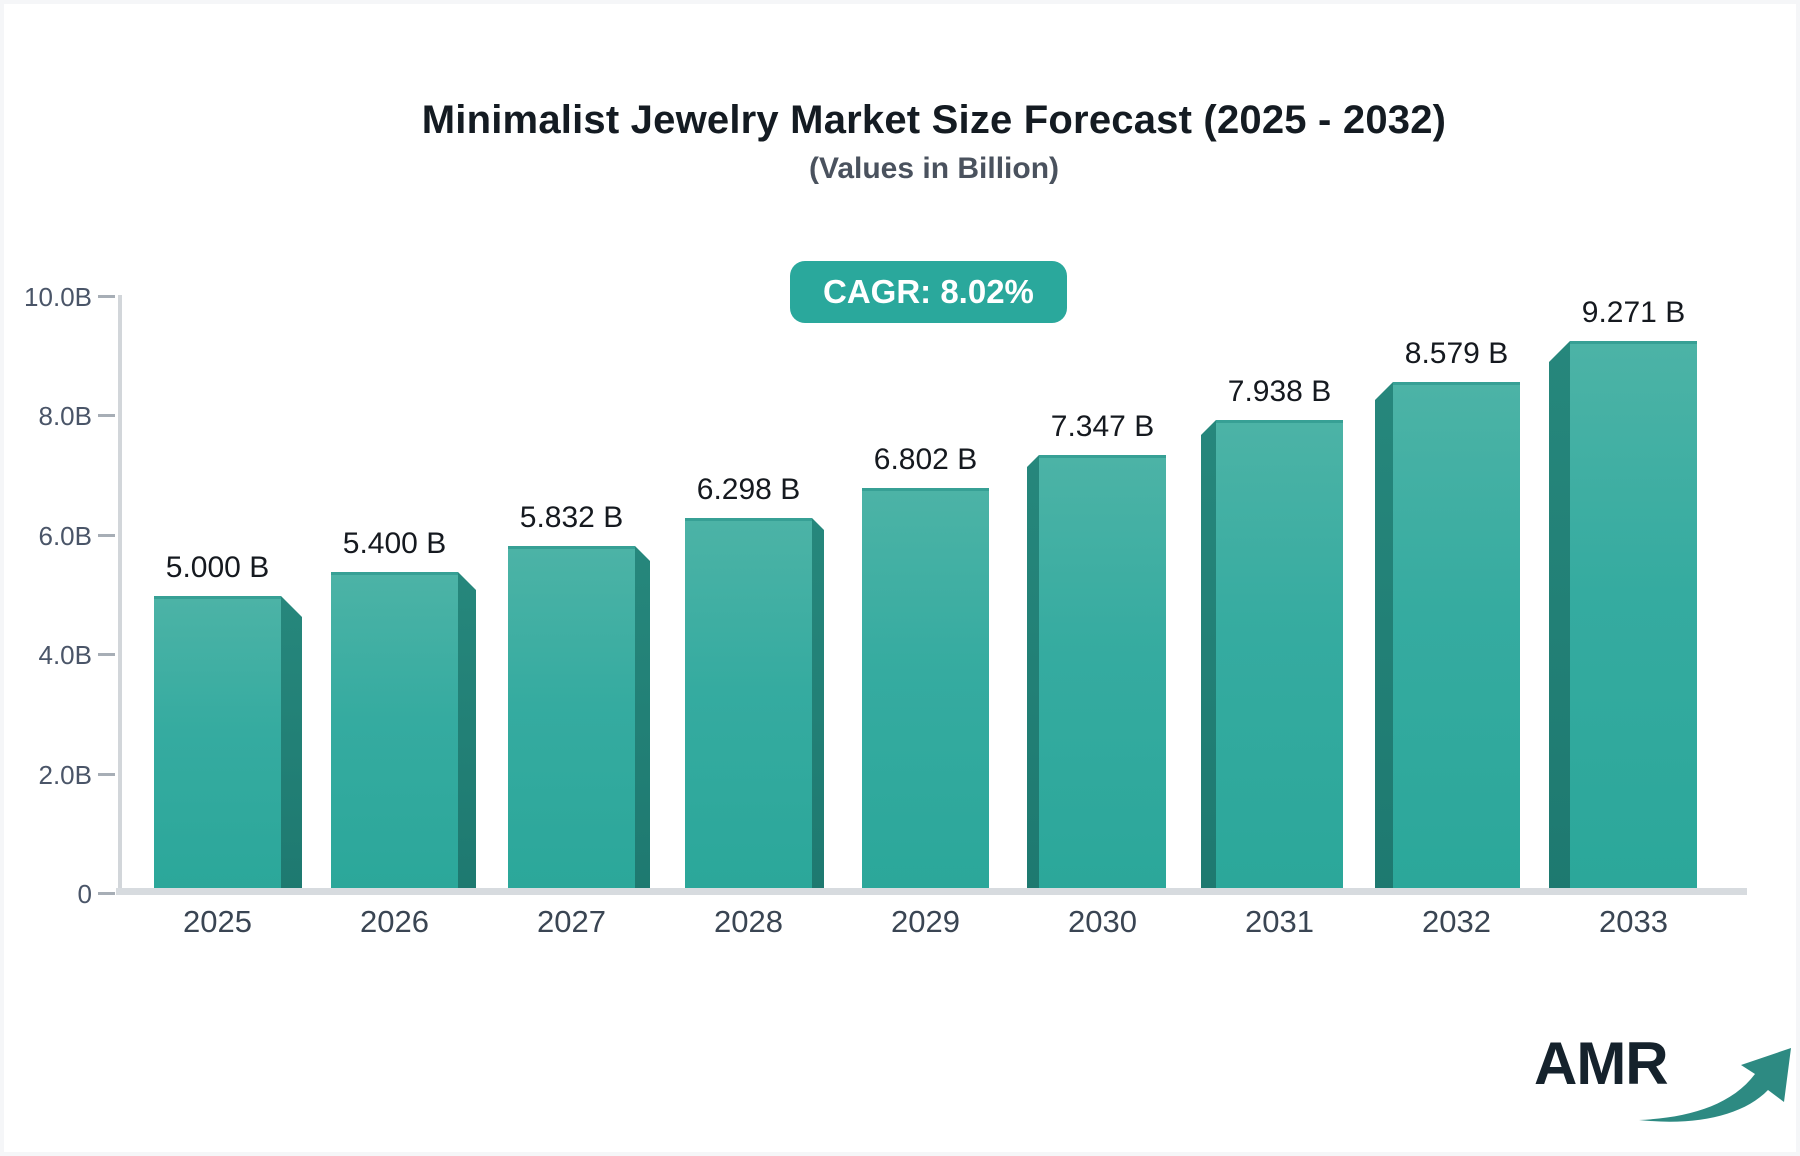  I want to click on amr-logo: AMR, so click(1662, 1081).